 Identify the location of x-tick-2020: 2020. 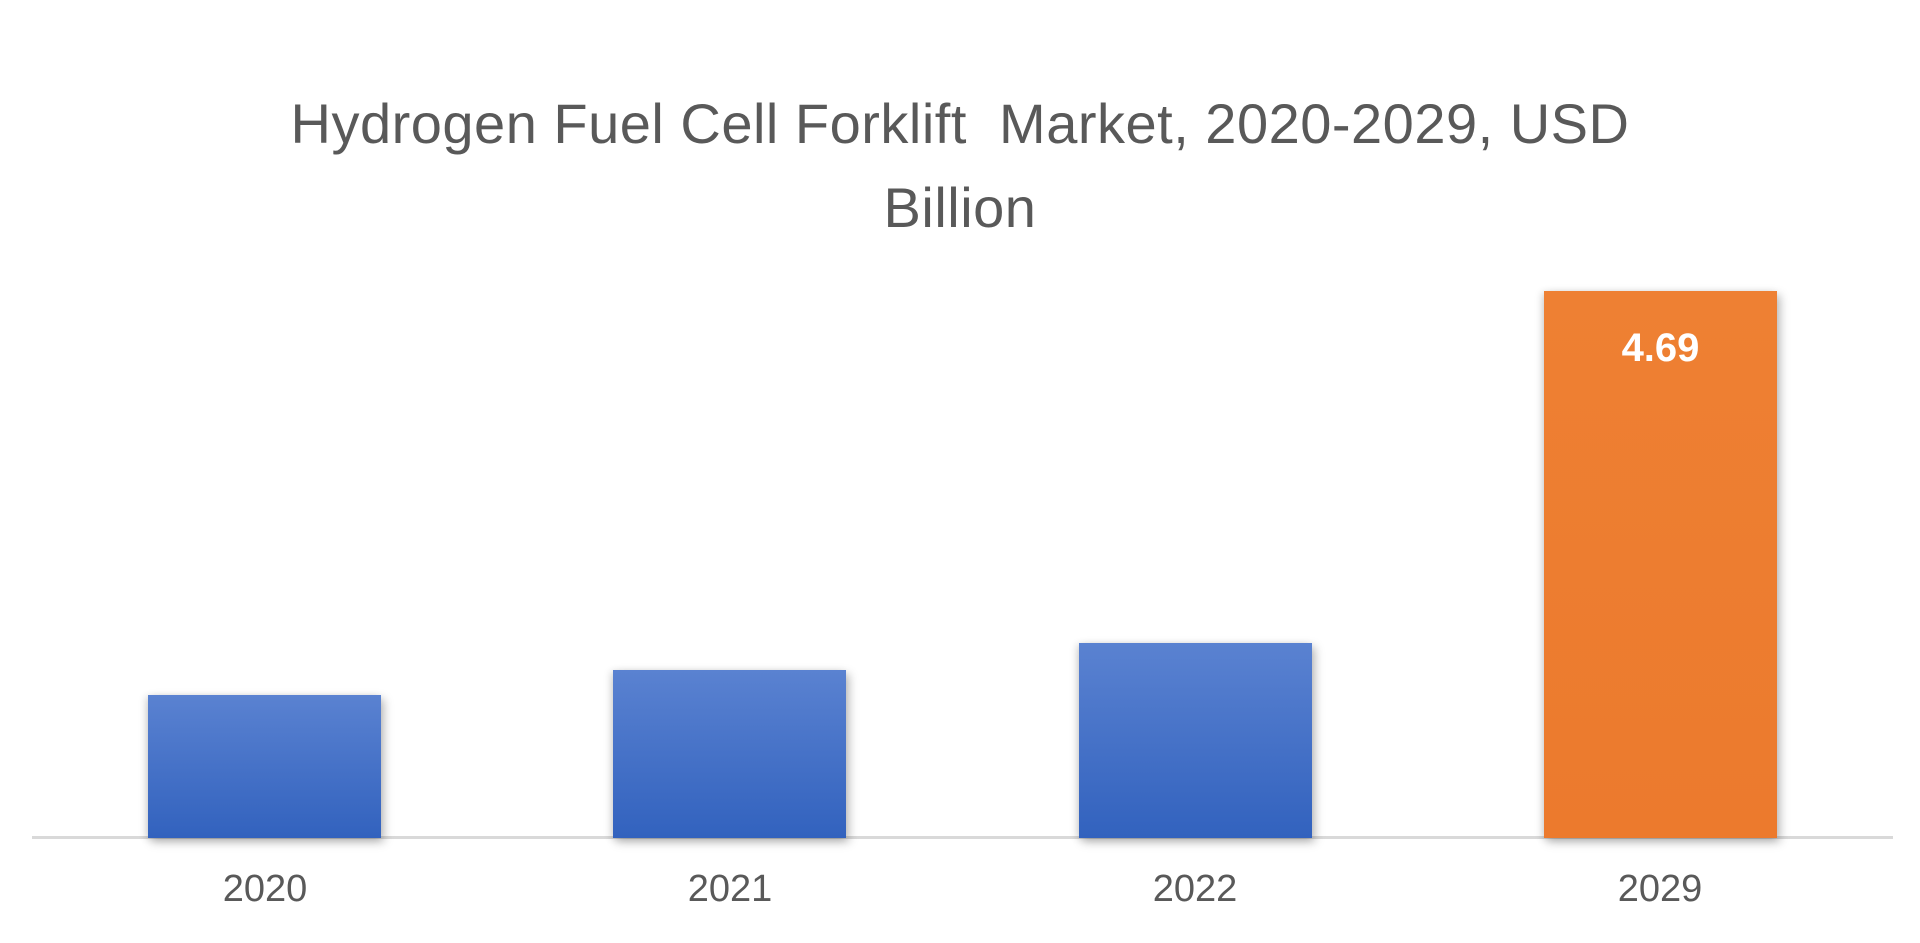
(265, 889).